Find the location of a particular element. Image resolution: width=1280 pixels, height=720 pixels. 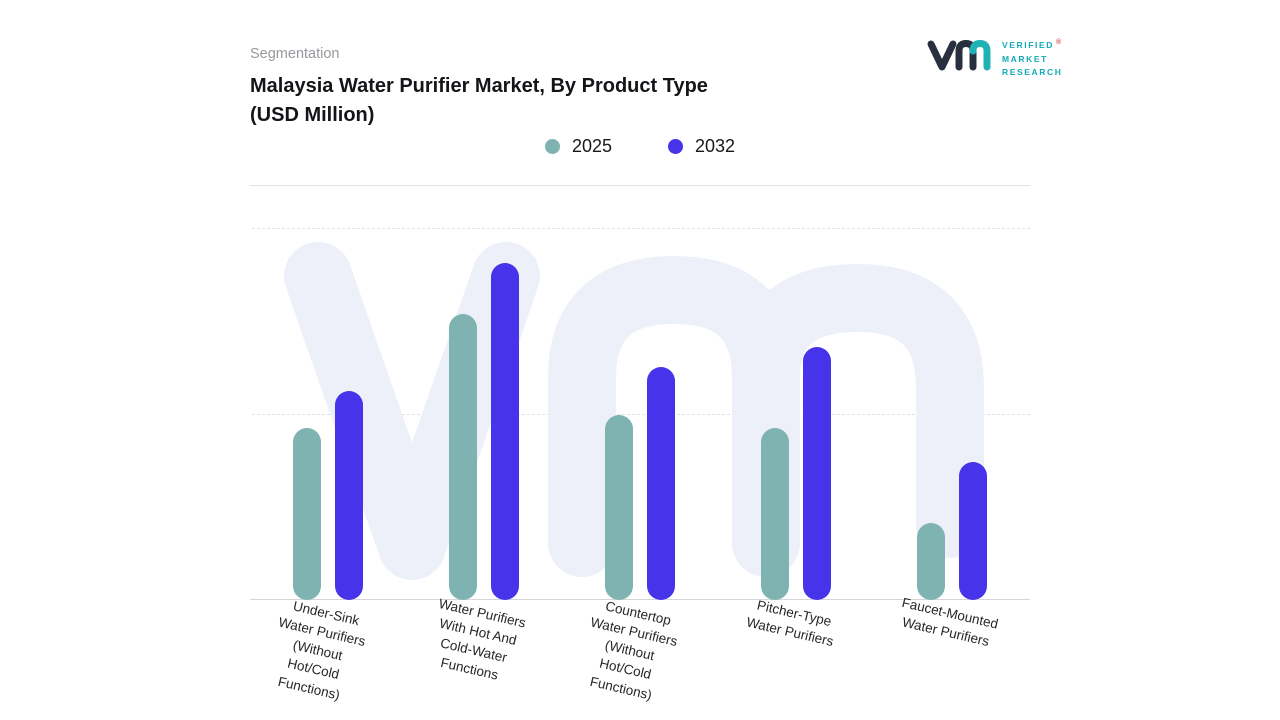

legend-item-2032: 2032 is located at coordinates (701, 146).